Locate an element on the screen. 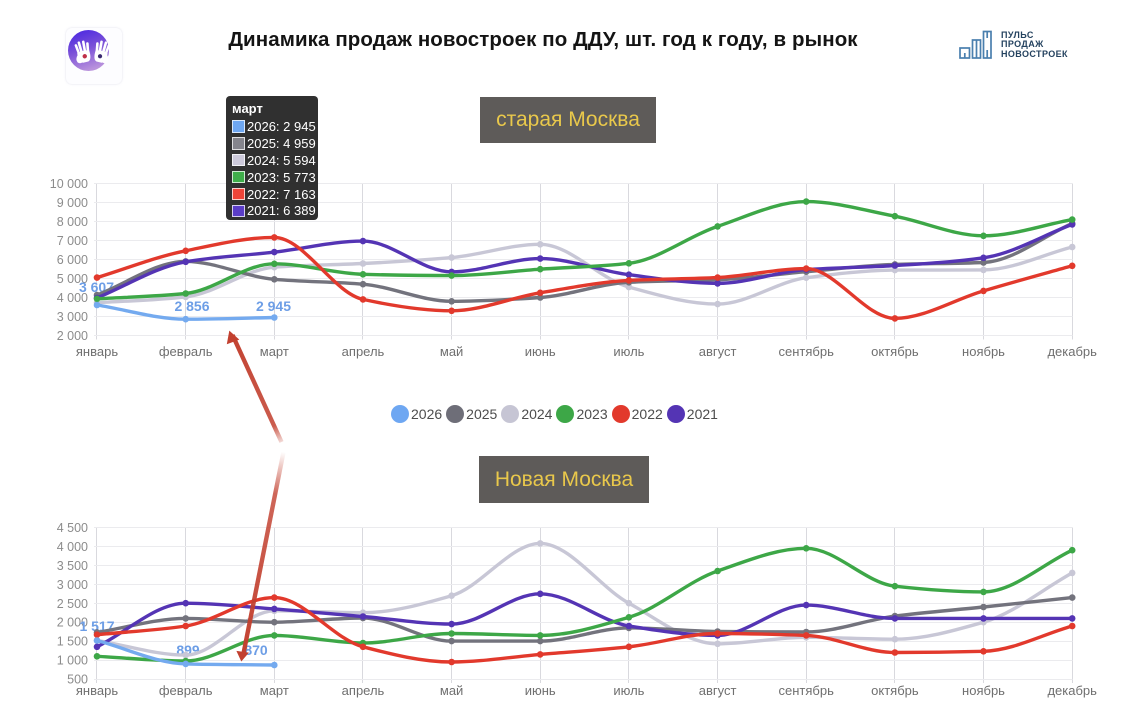 This screenshot has width=1140, height=720. svg-text: 2 500 is located at coordinates (72, 604).